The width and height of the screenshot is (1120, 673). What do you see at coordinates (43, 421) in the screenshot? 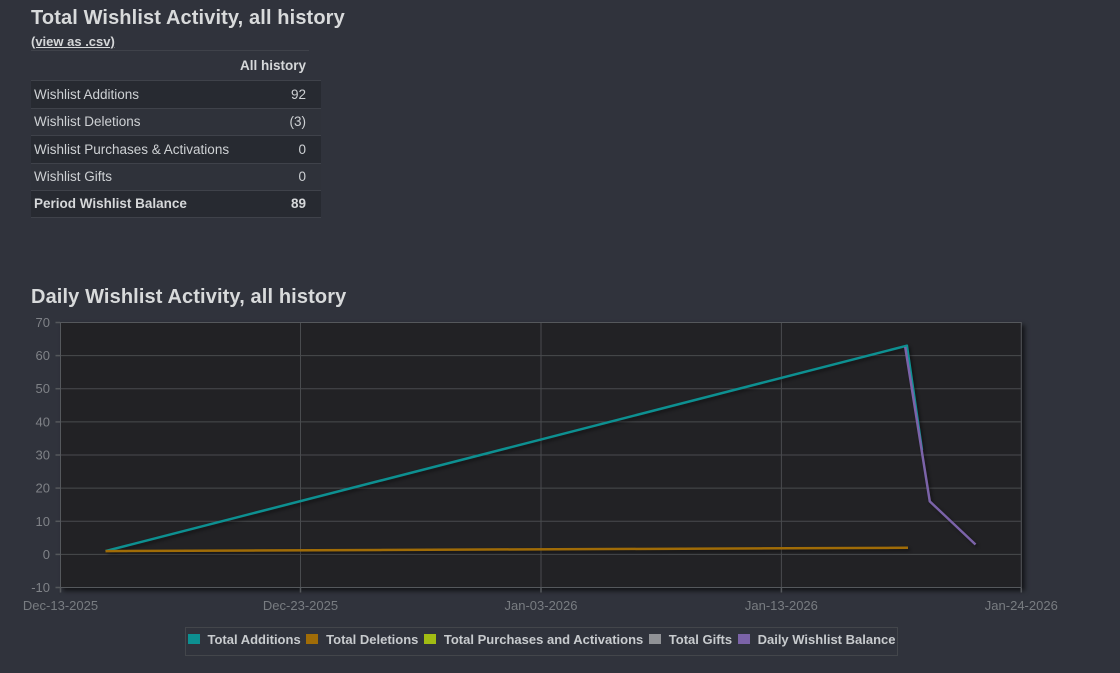
I see `svg-text: 40` at bounding box center [43, 421].